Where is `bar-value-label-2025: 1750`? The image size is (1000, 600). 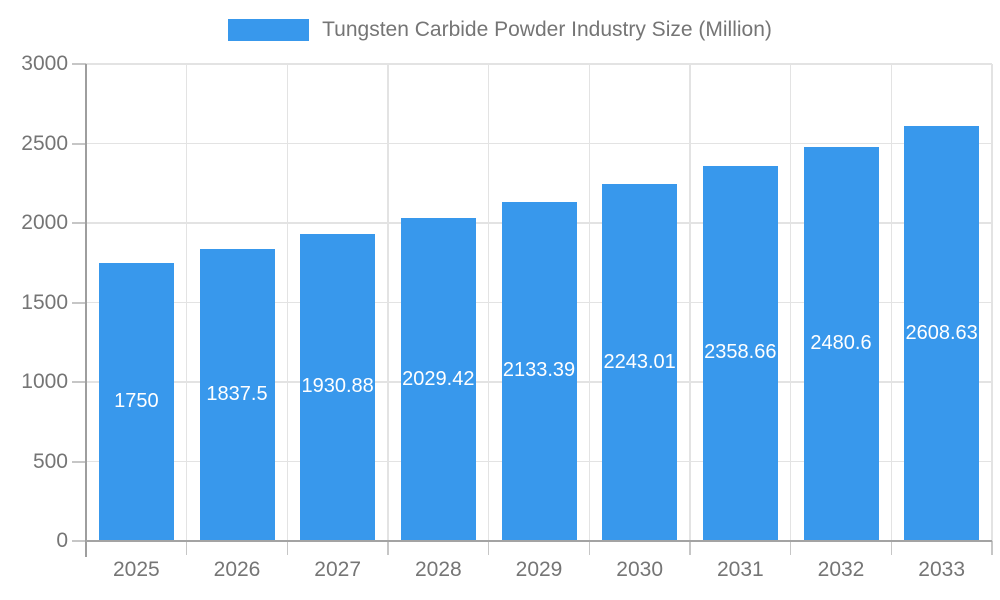 bar-value-label-2025: 1750 is located at coordinates (136, 400).